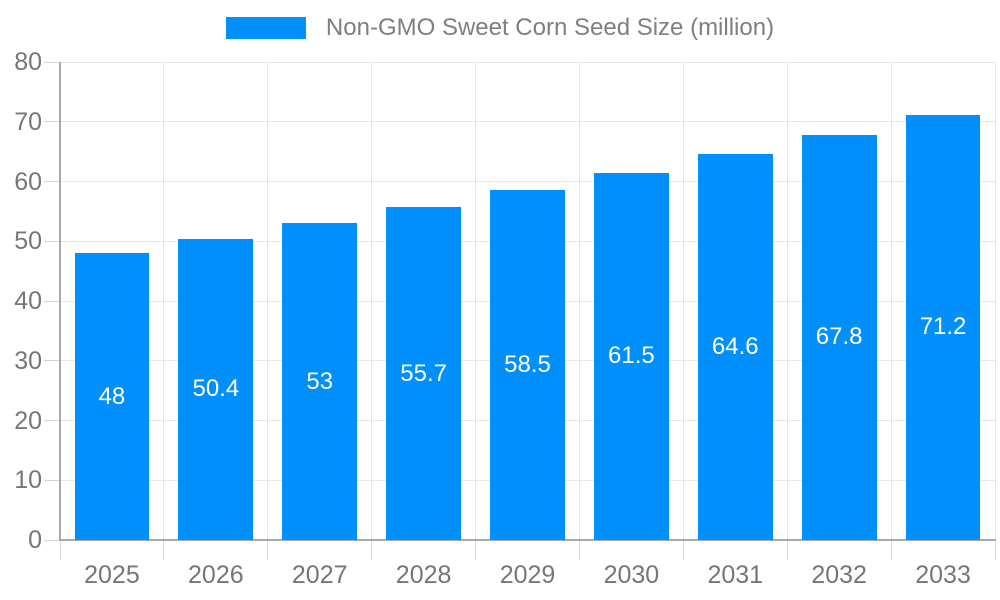 The height and width of the screenshot is (600, 1000). What do you see at coordinates (28, 241) in the screenshot?
I see `y-axis-label: 50` at bounding box center [28, 241].